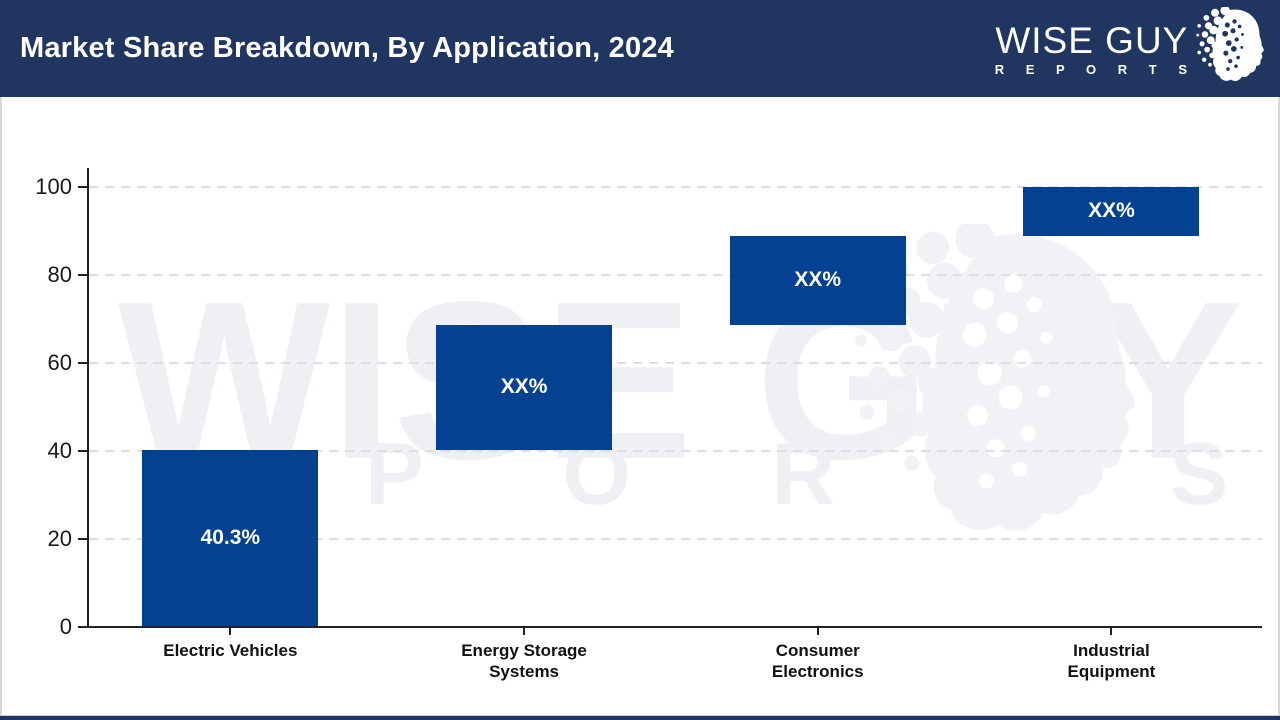 This screenshot has height=720, width=1280. Describe the element at coordinates (674, 627) in the screenshot. I see `x-axis-line` at that location.